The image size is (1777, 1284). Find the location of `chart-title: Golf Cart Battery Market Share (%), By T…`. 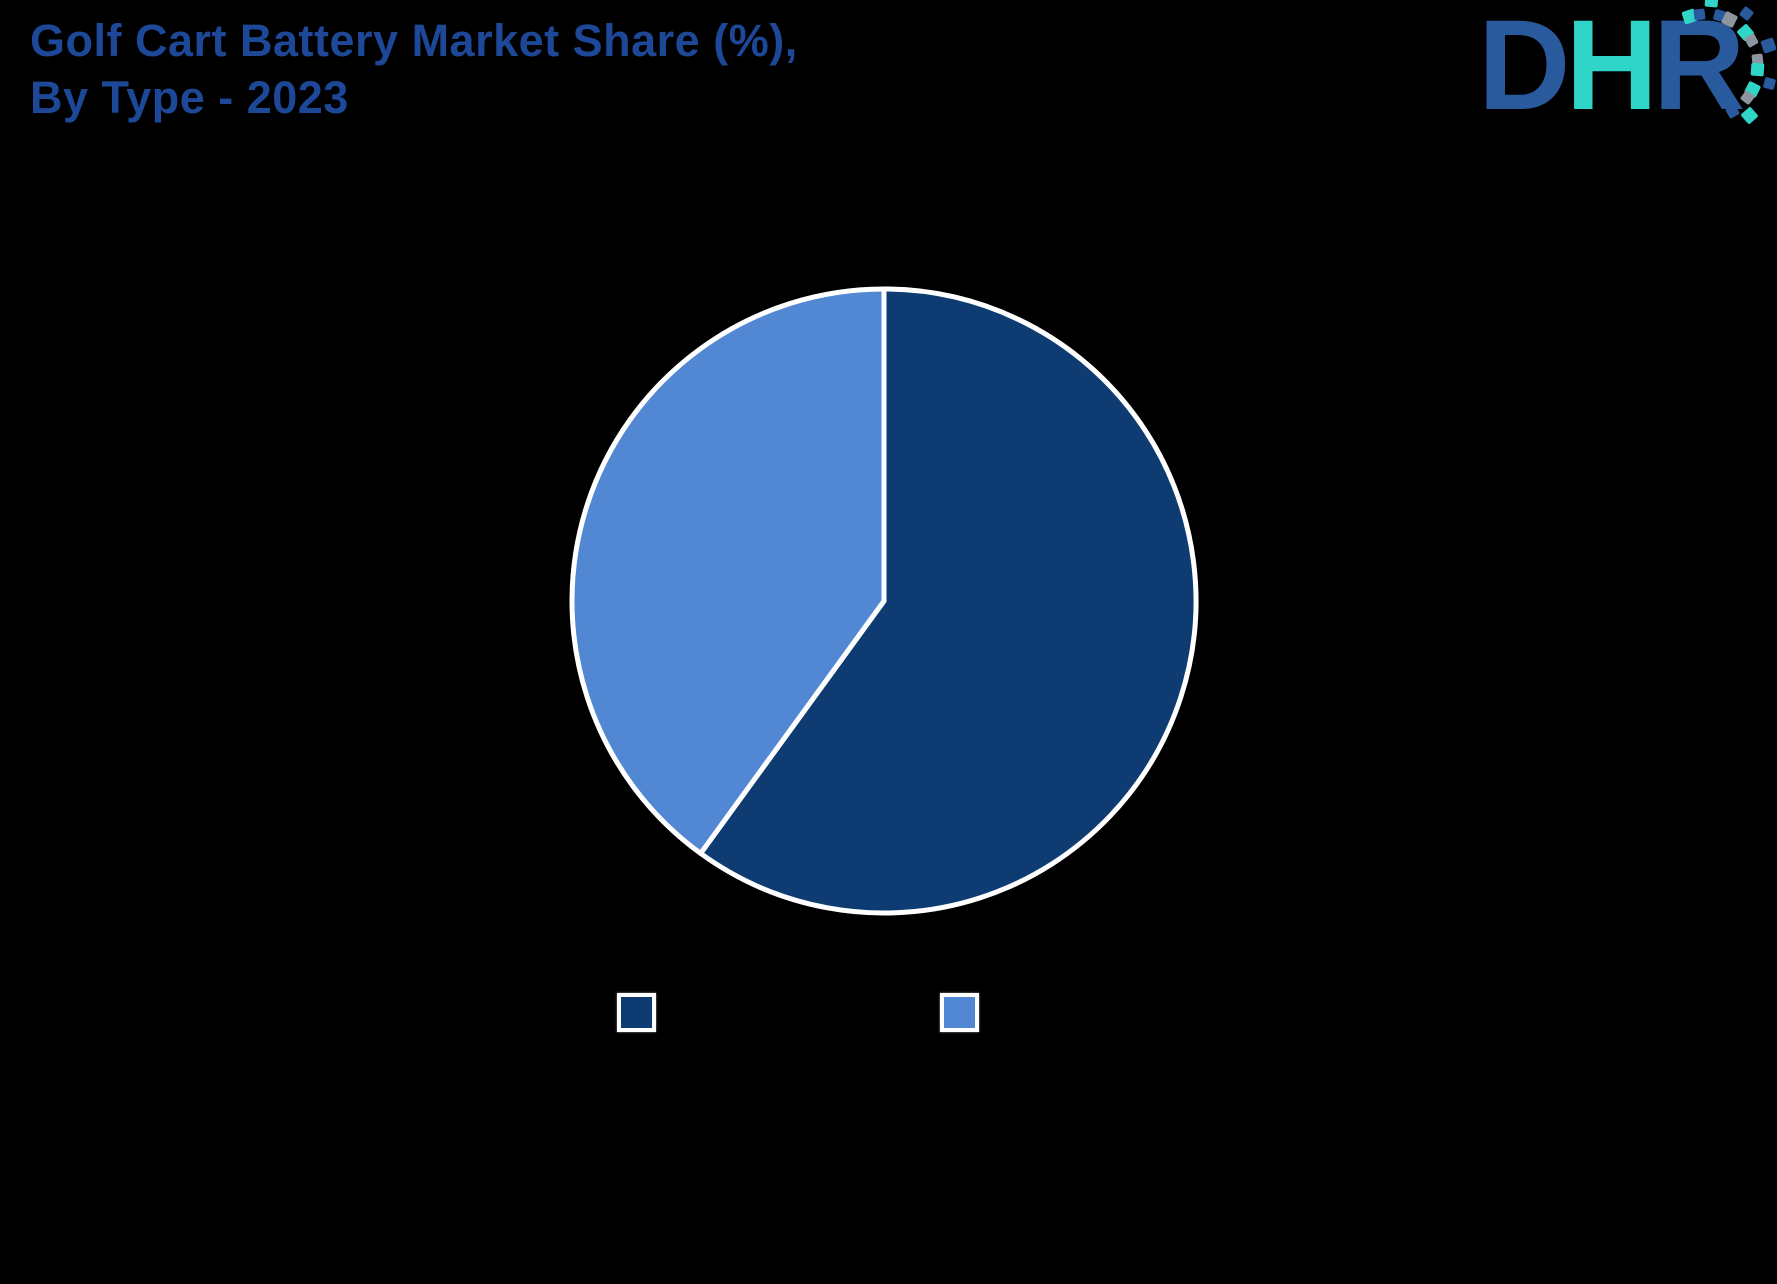

chart-title: Golf Cart Battery Market Share (%), By T… is located at coordinates (414, 69).